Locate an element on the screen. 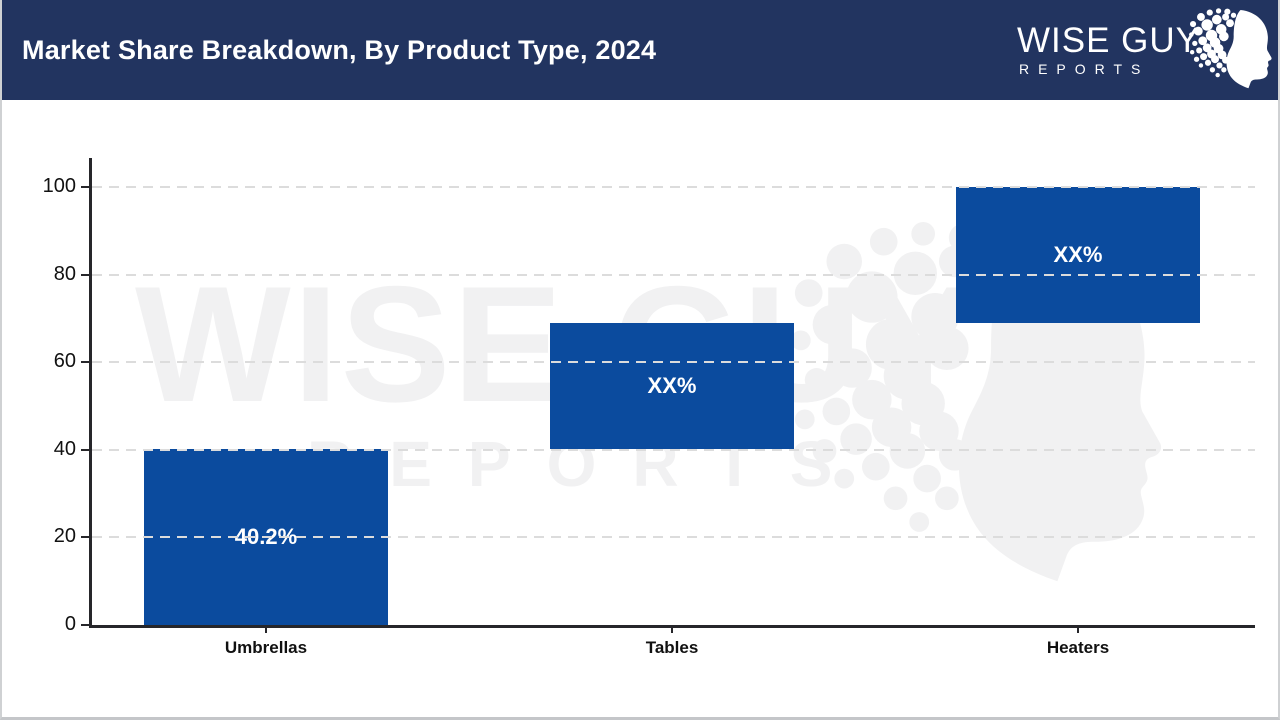 This screenshot has width=1280, height=720. y-tick-label-0: 0 is located at coordinates (70, 624).